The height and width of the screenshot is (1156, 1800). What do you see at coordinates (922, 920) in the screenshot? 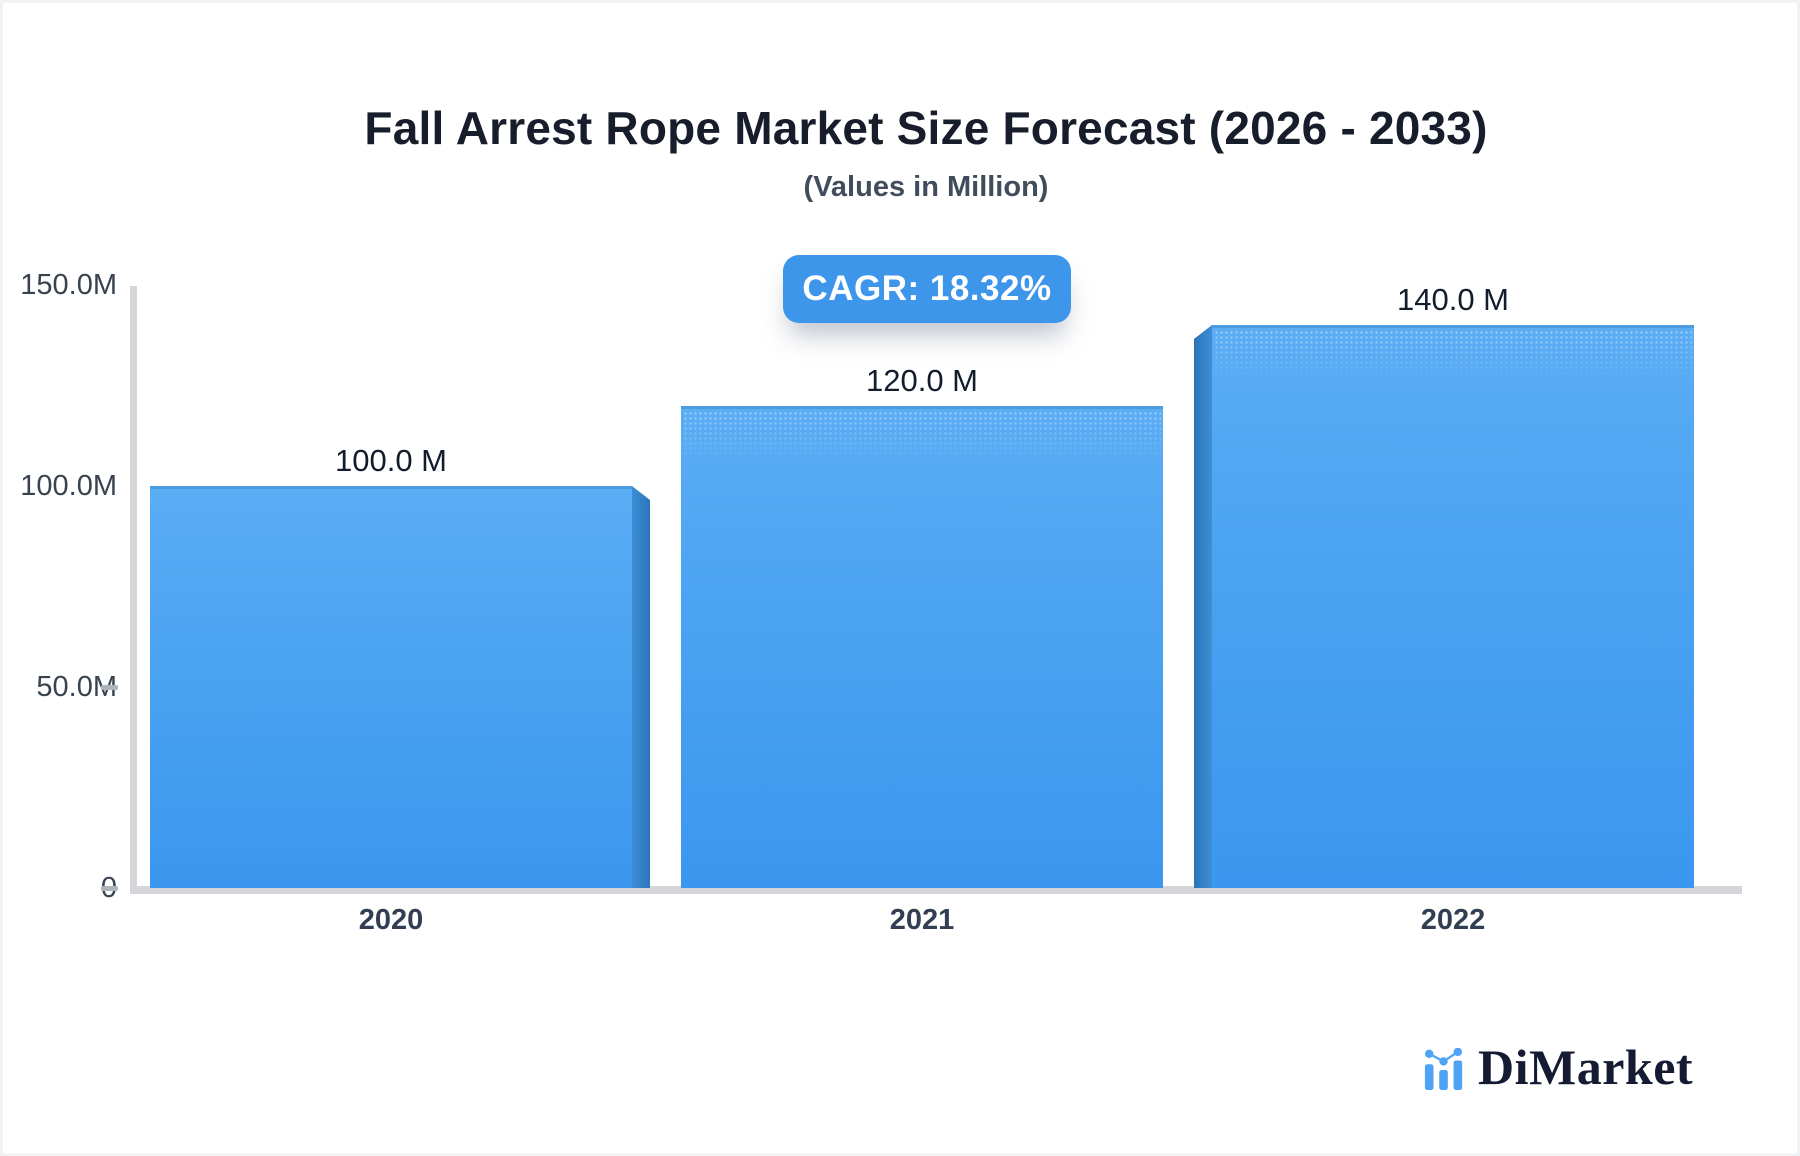
I see `x-axis-category-label: 2021` at bounding box center [922, 920].